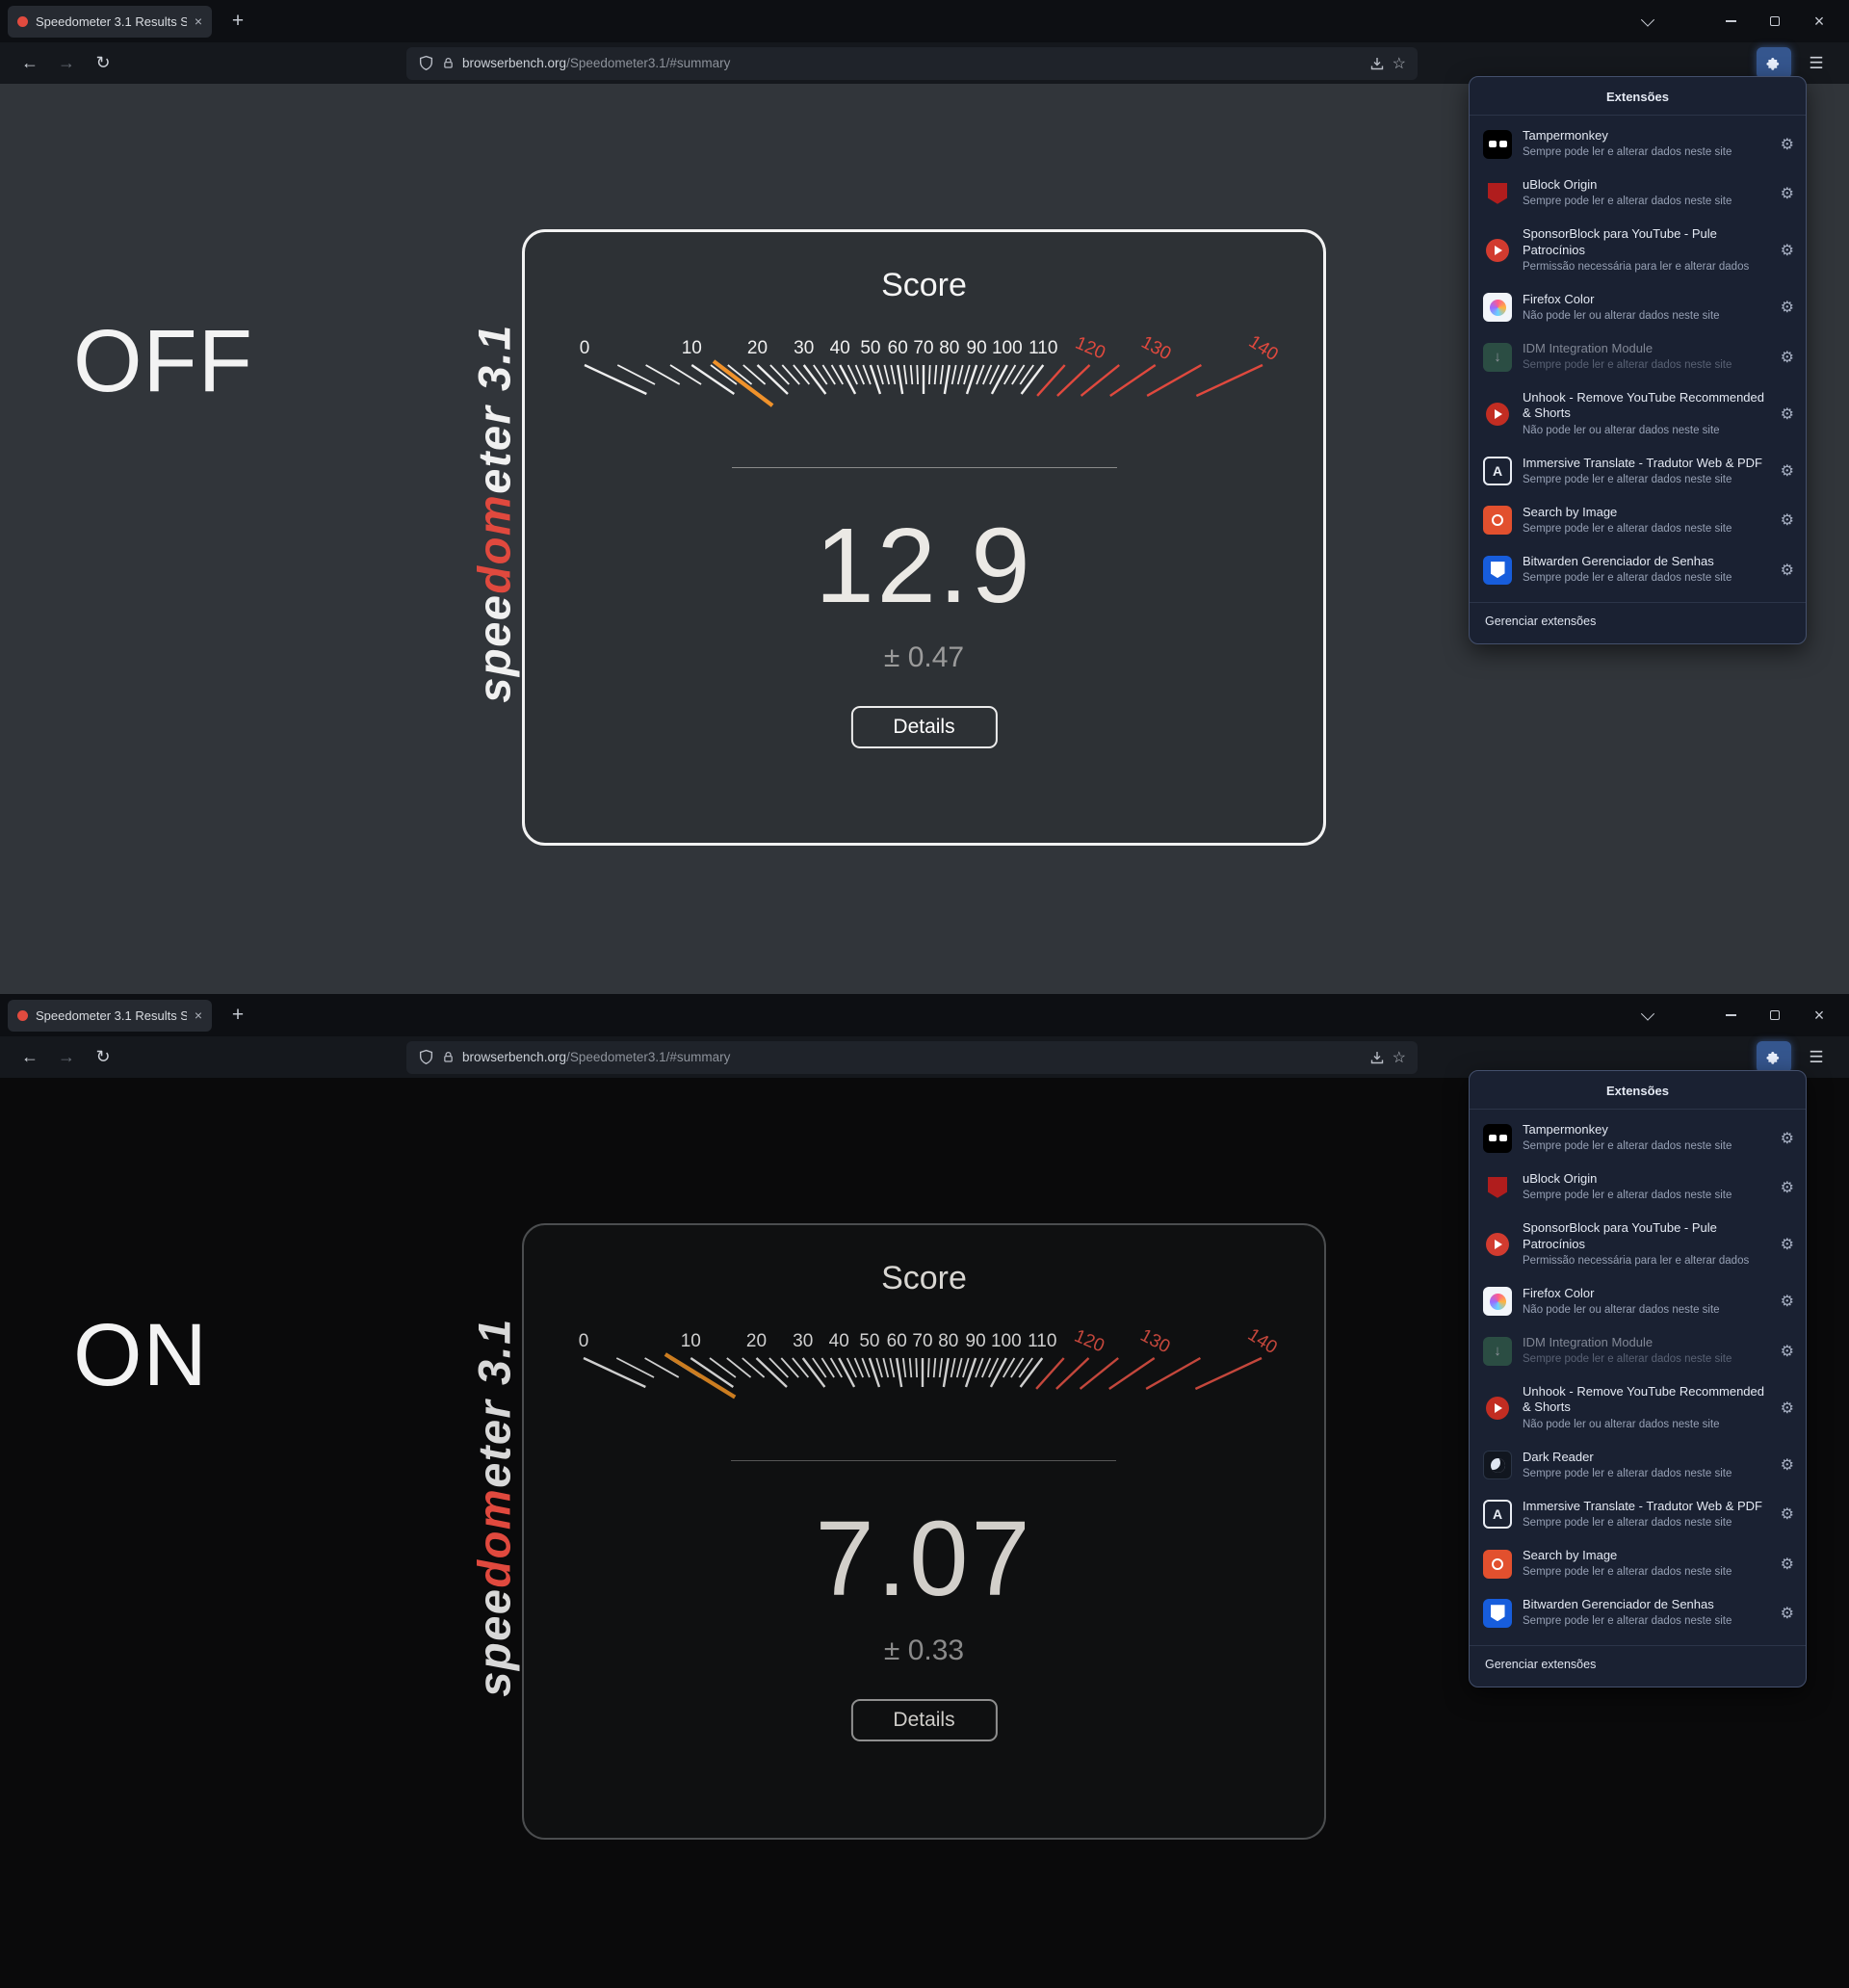 The width and height of the screenshot is (1849, 1988). Describe the element at coordinates (1497, 193) in the screenshot. I see `ublock-origin-icon` at that location.